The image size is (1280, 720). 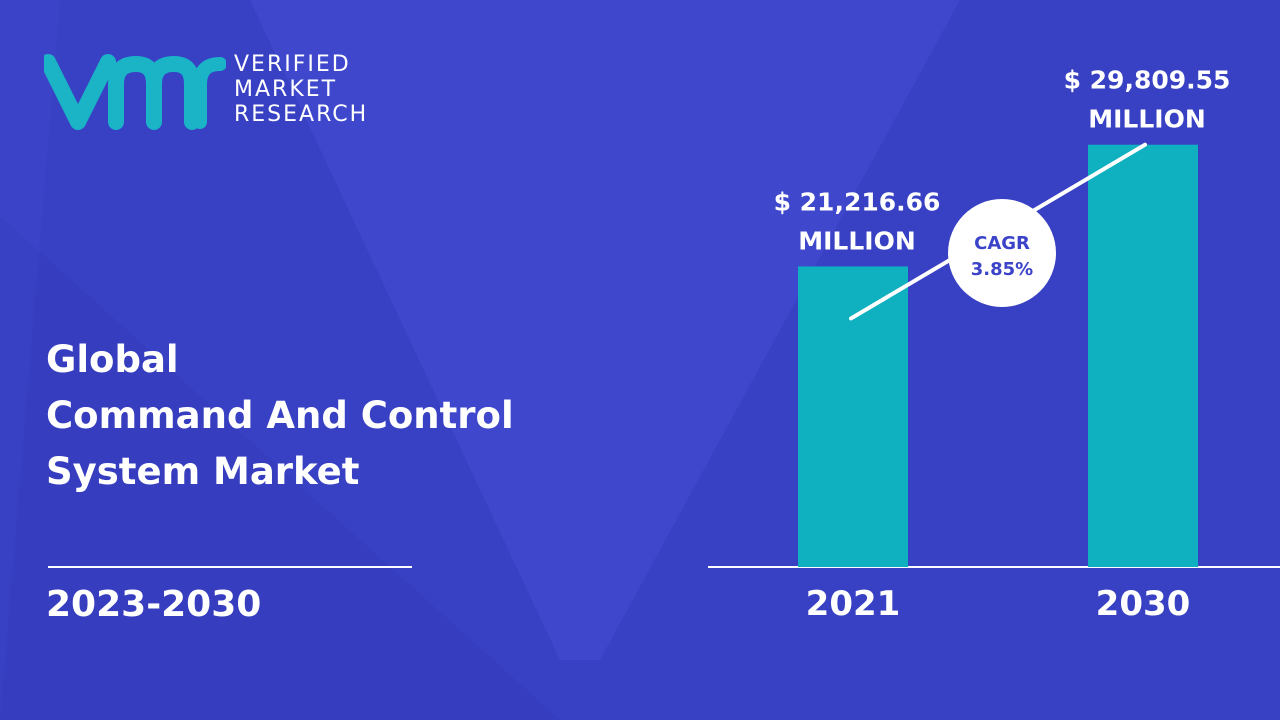 What do you see at coordinates (292, 64) in the screenshot?
I see `brand-line-verified: VERIFIED` at bounding box center [292, 64].